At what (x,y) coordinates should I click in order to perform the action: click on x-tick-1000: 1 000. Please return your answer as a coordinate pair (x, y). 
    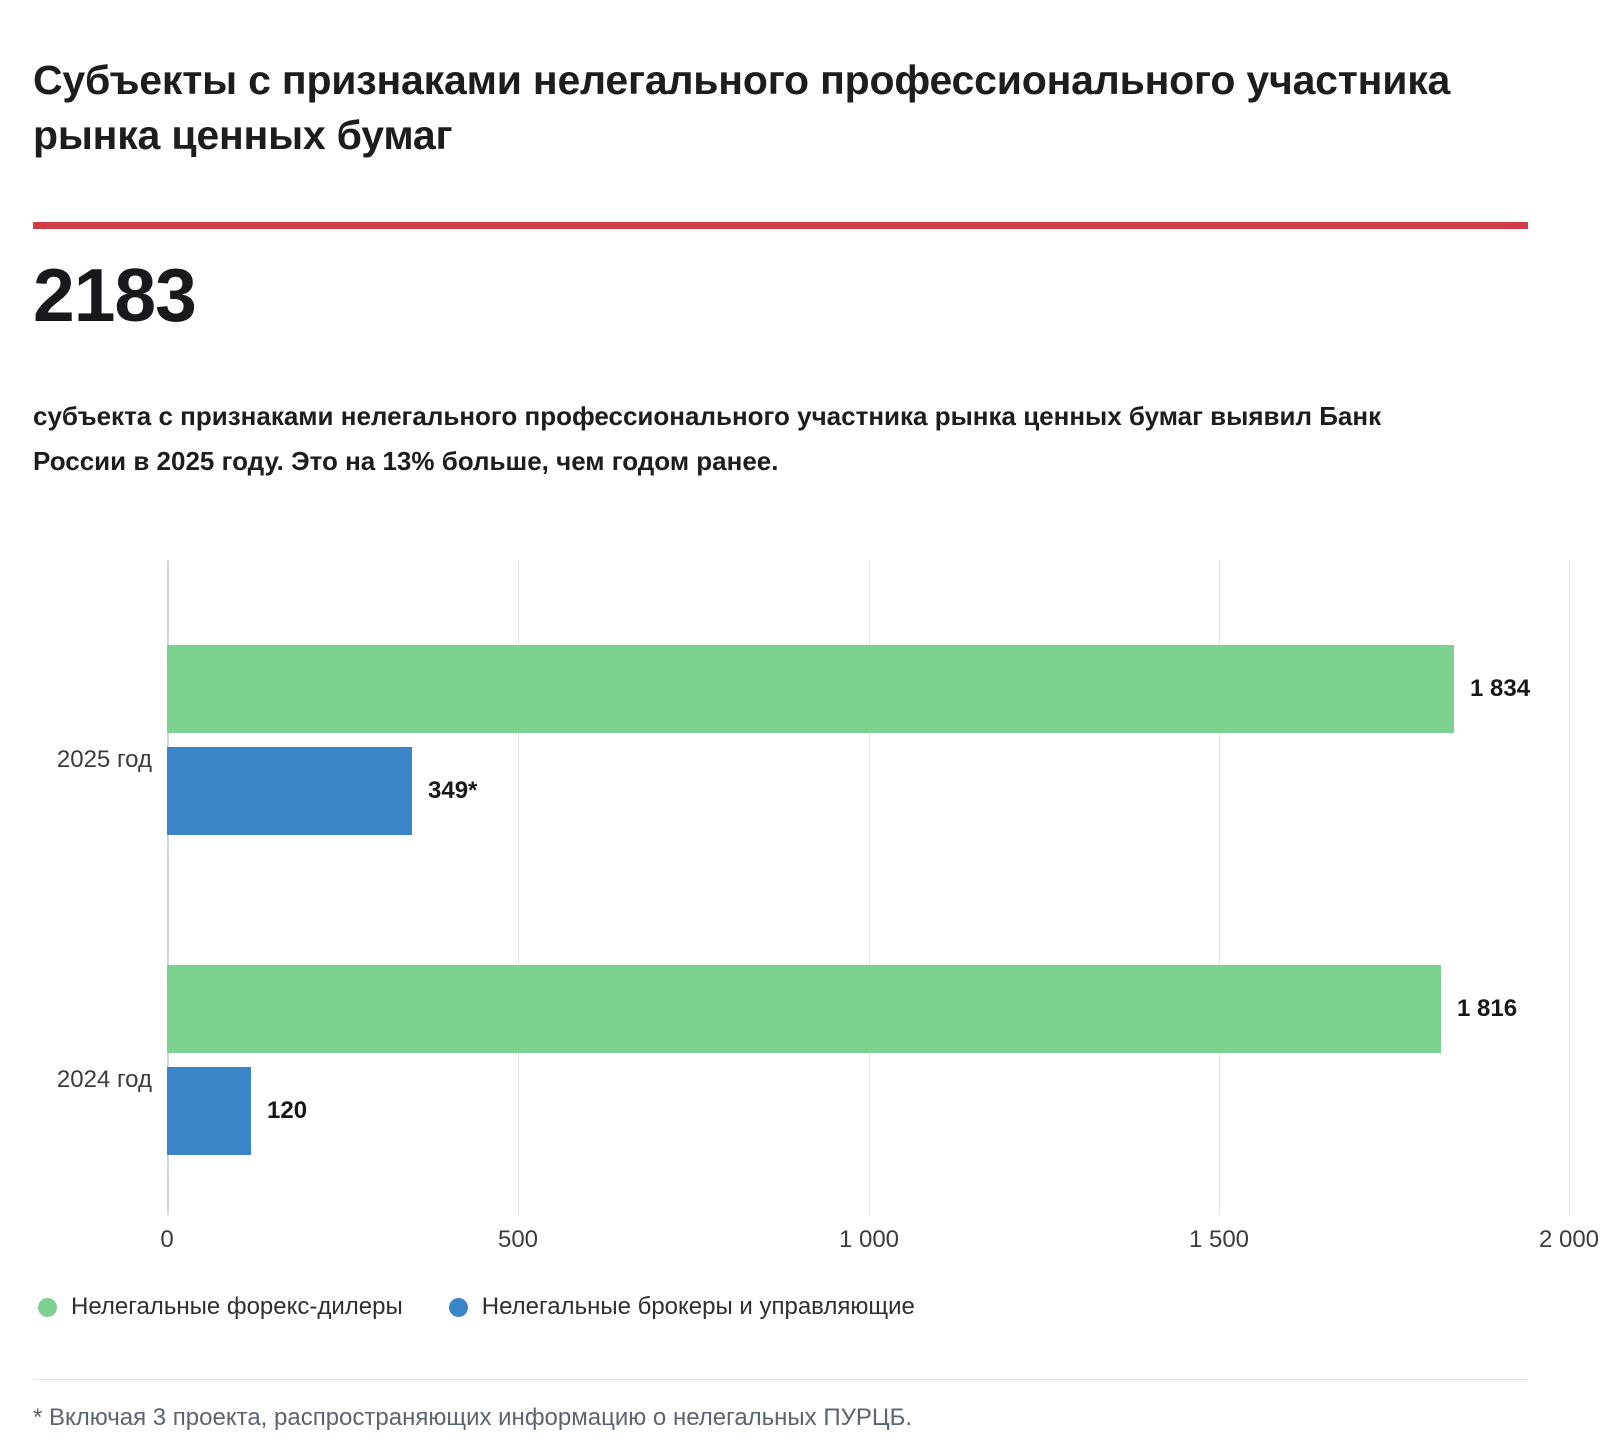
    Looking at the image, I should click on (869, 1239).